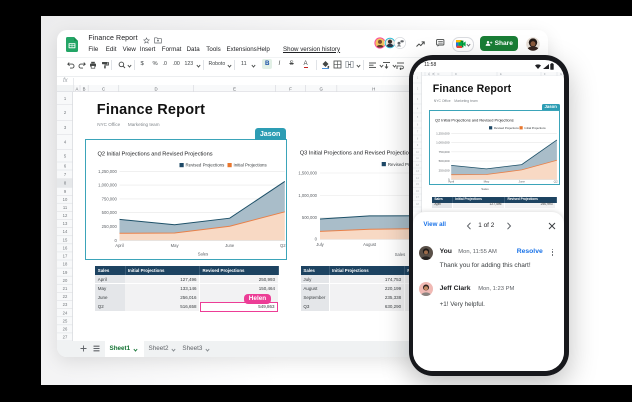  I want to click on svg-text: 24, so click(65, 312).